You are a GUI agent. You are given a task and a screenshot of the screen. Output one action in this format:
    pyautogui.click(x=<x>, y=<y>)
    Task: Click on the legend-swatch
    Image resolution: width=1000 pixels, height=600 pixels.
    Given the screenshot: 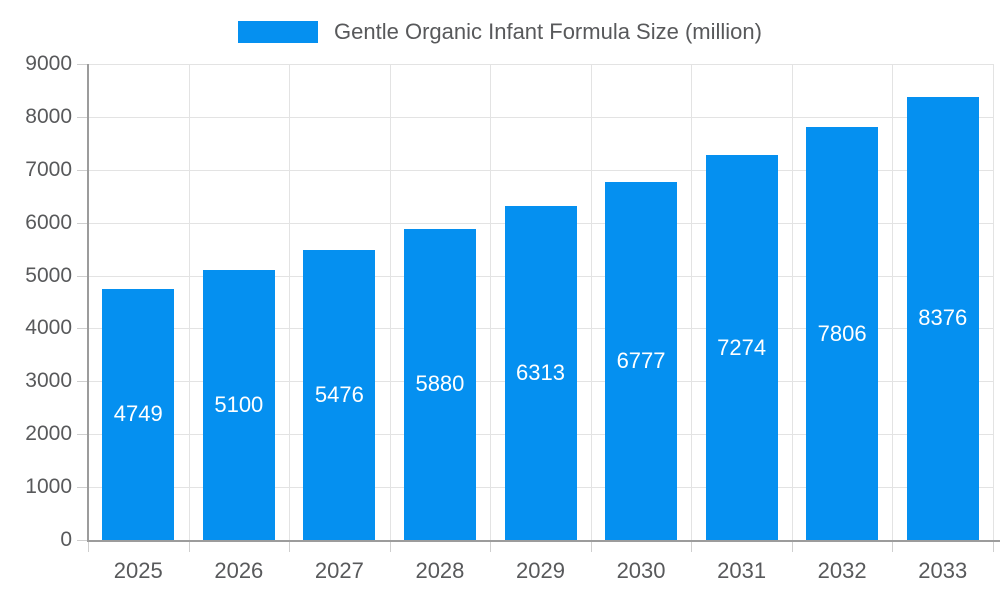 What is the action you would take?
    pyautogui.click(x=278, y=32)
    